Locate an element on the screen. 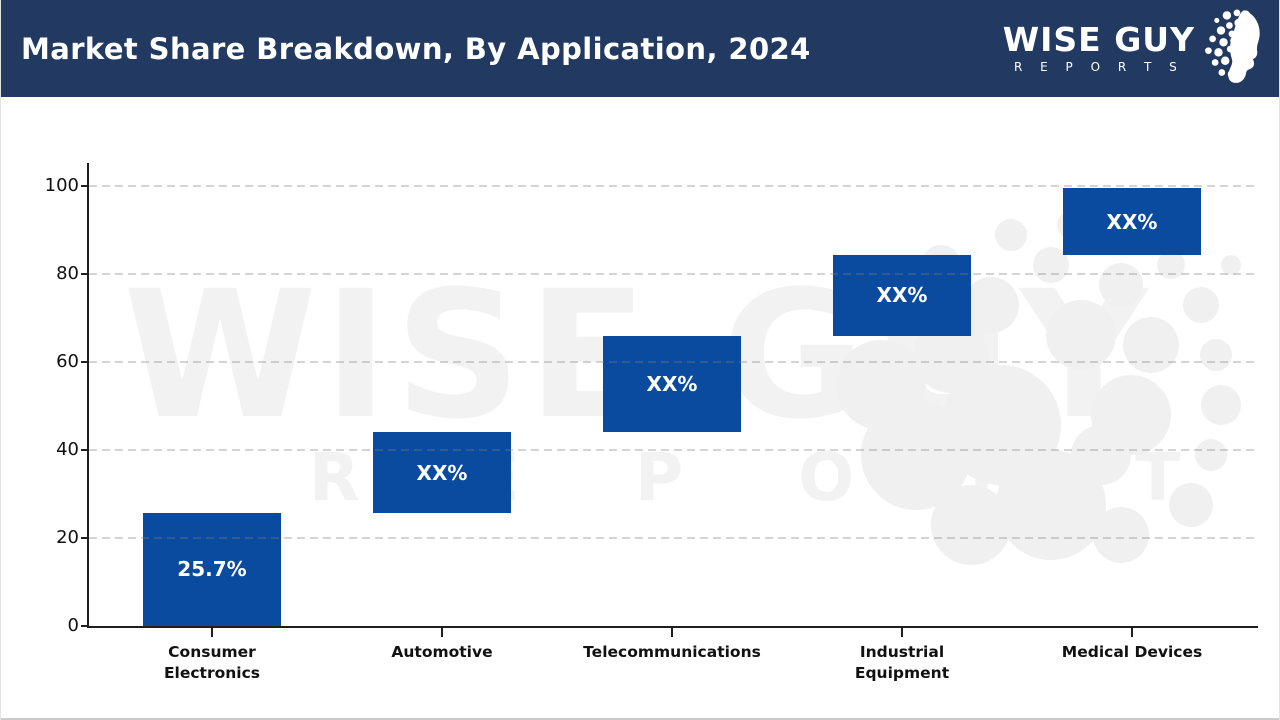  category-label-automotive: Automotive is located at coordinates (442, 652).